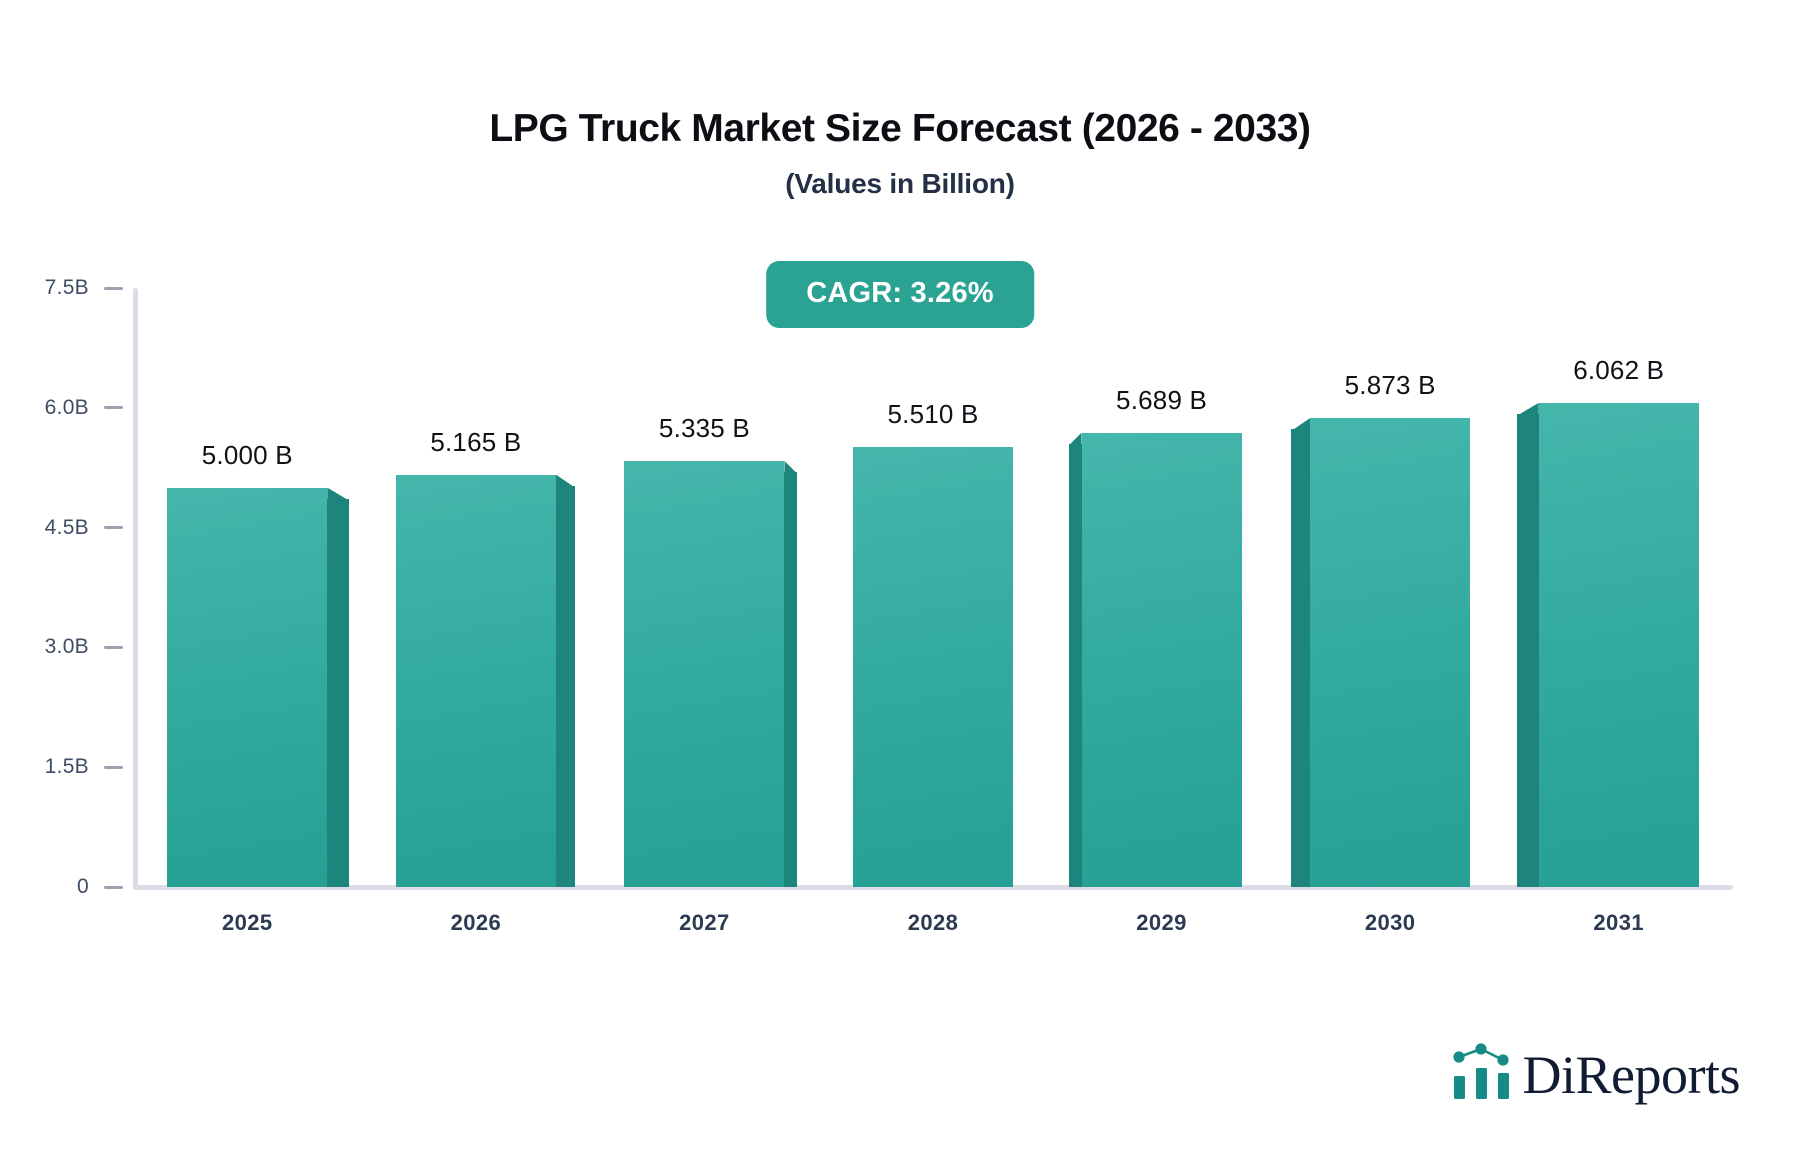  Describe the element at coordinates (1162, 399) in the screenshot. I see `bar-value-label: 5.689 B` at that location.